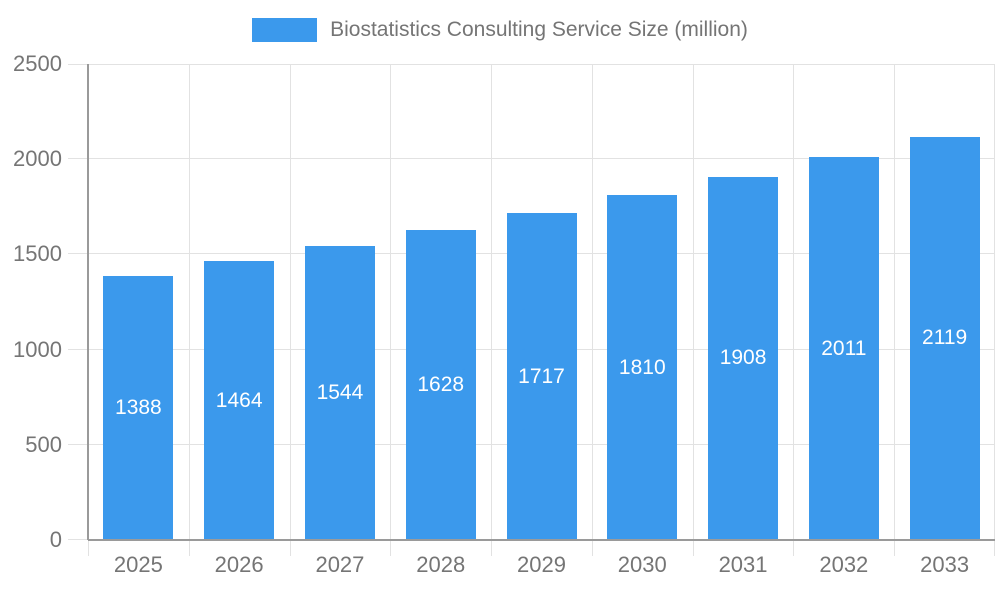 This screenshot has height=600, width=1000. I want to click on bar-2033: 2119, so click(944, 338).